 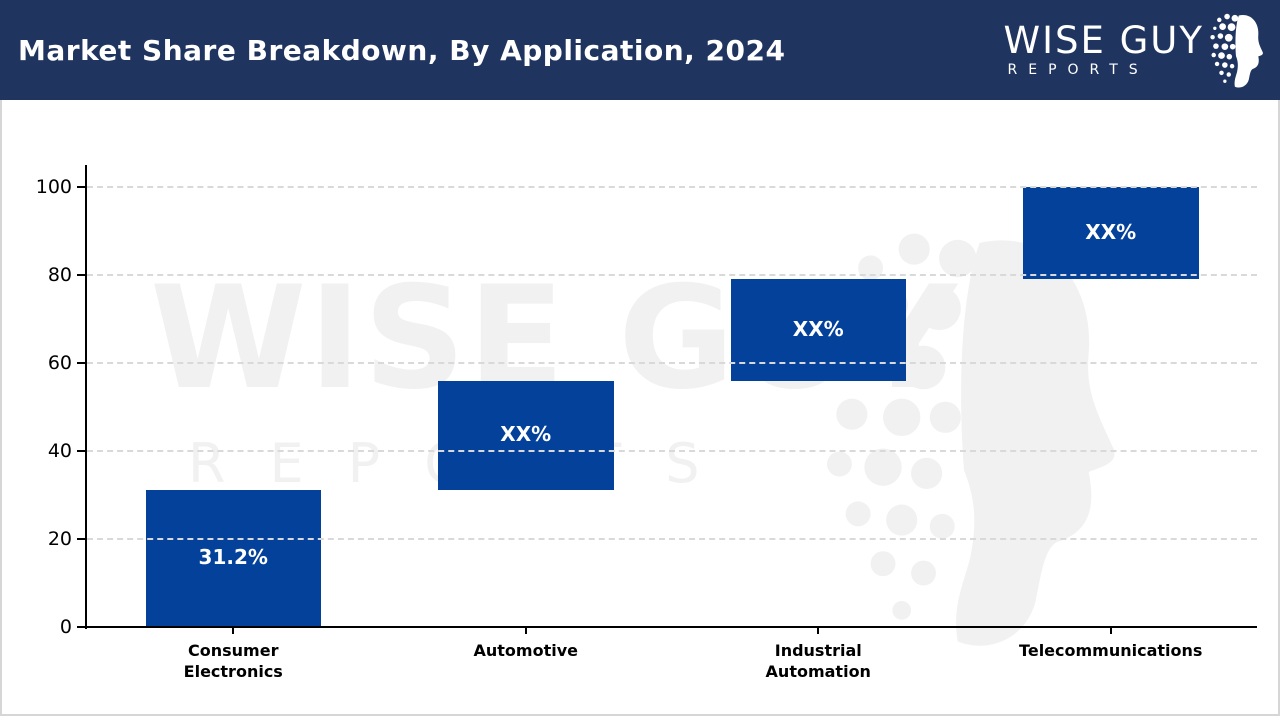 What do you see at coordinates (65, 627) in the screenshot?
I see `y-tick-label: 0` at bounding box center [65, 627].